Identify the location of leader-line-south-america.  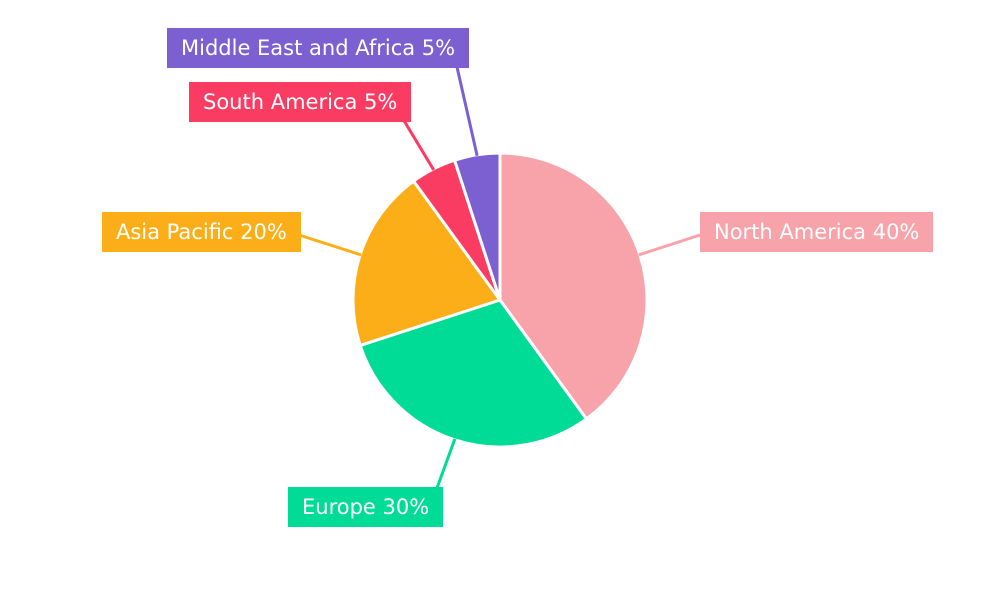
(418, 144).